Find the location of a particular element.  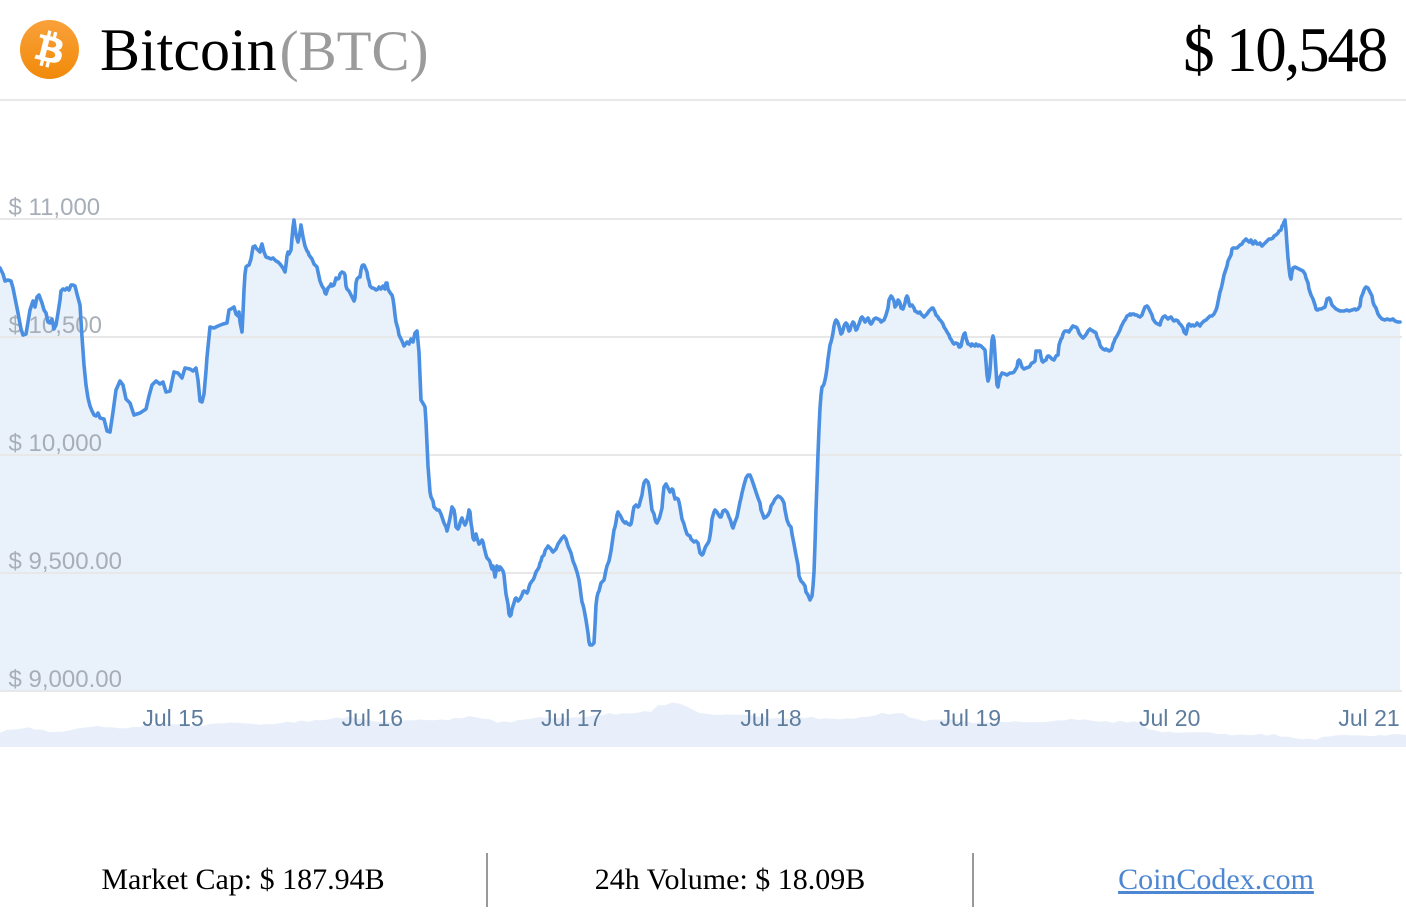

svg-text: Jul 21 is located at coordinates (1368, 718).